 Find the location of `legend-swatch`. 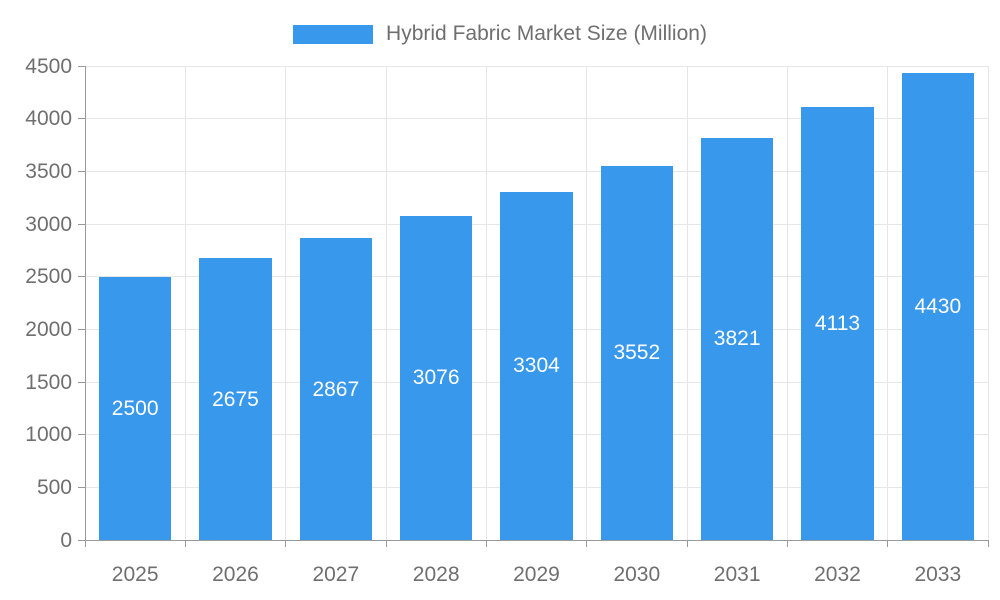

legend-swatch is located at coordinates (333, 34).